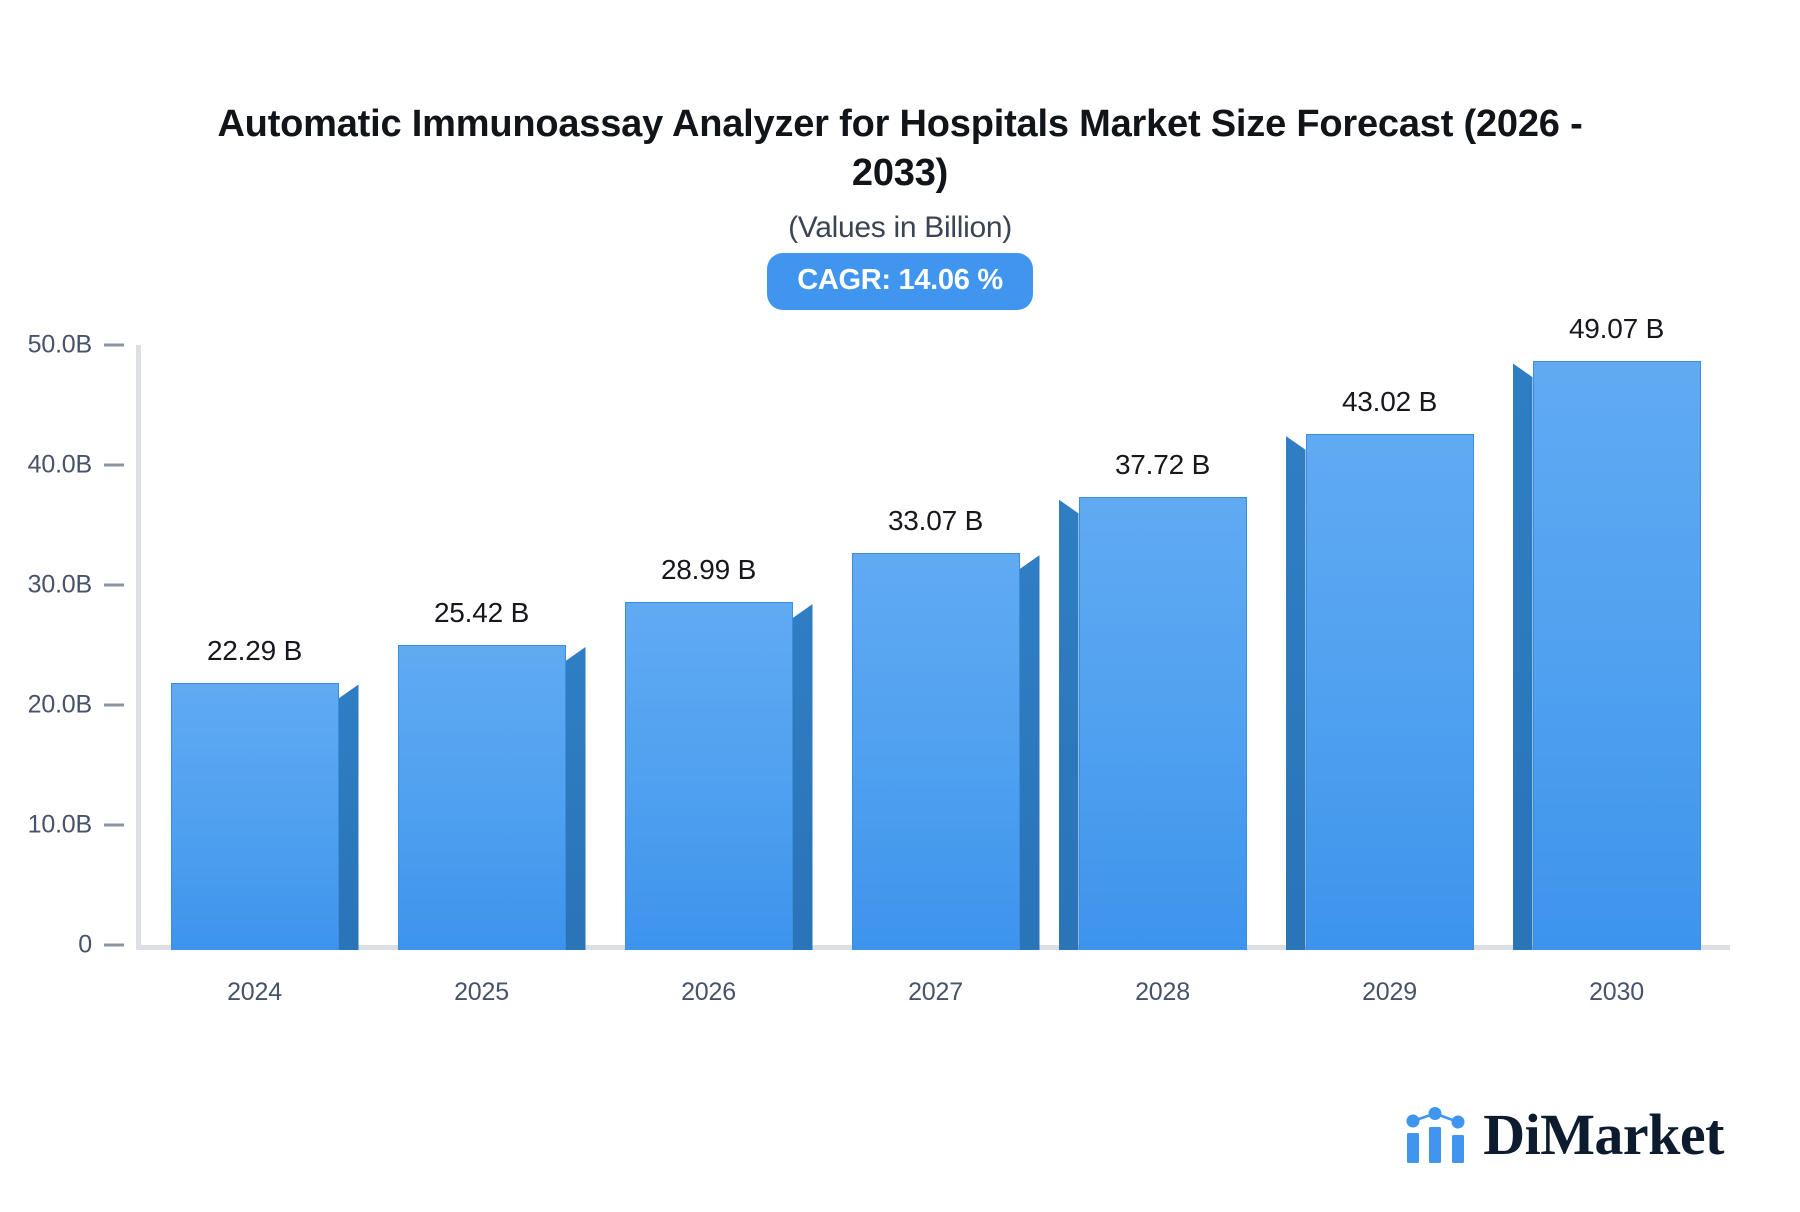  I want to click on logo-text: DiMarket, so click(1603, 1134).